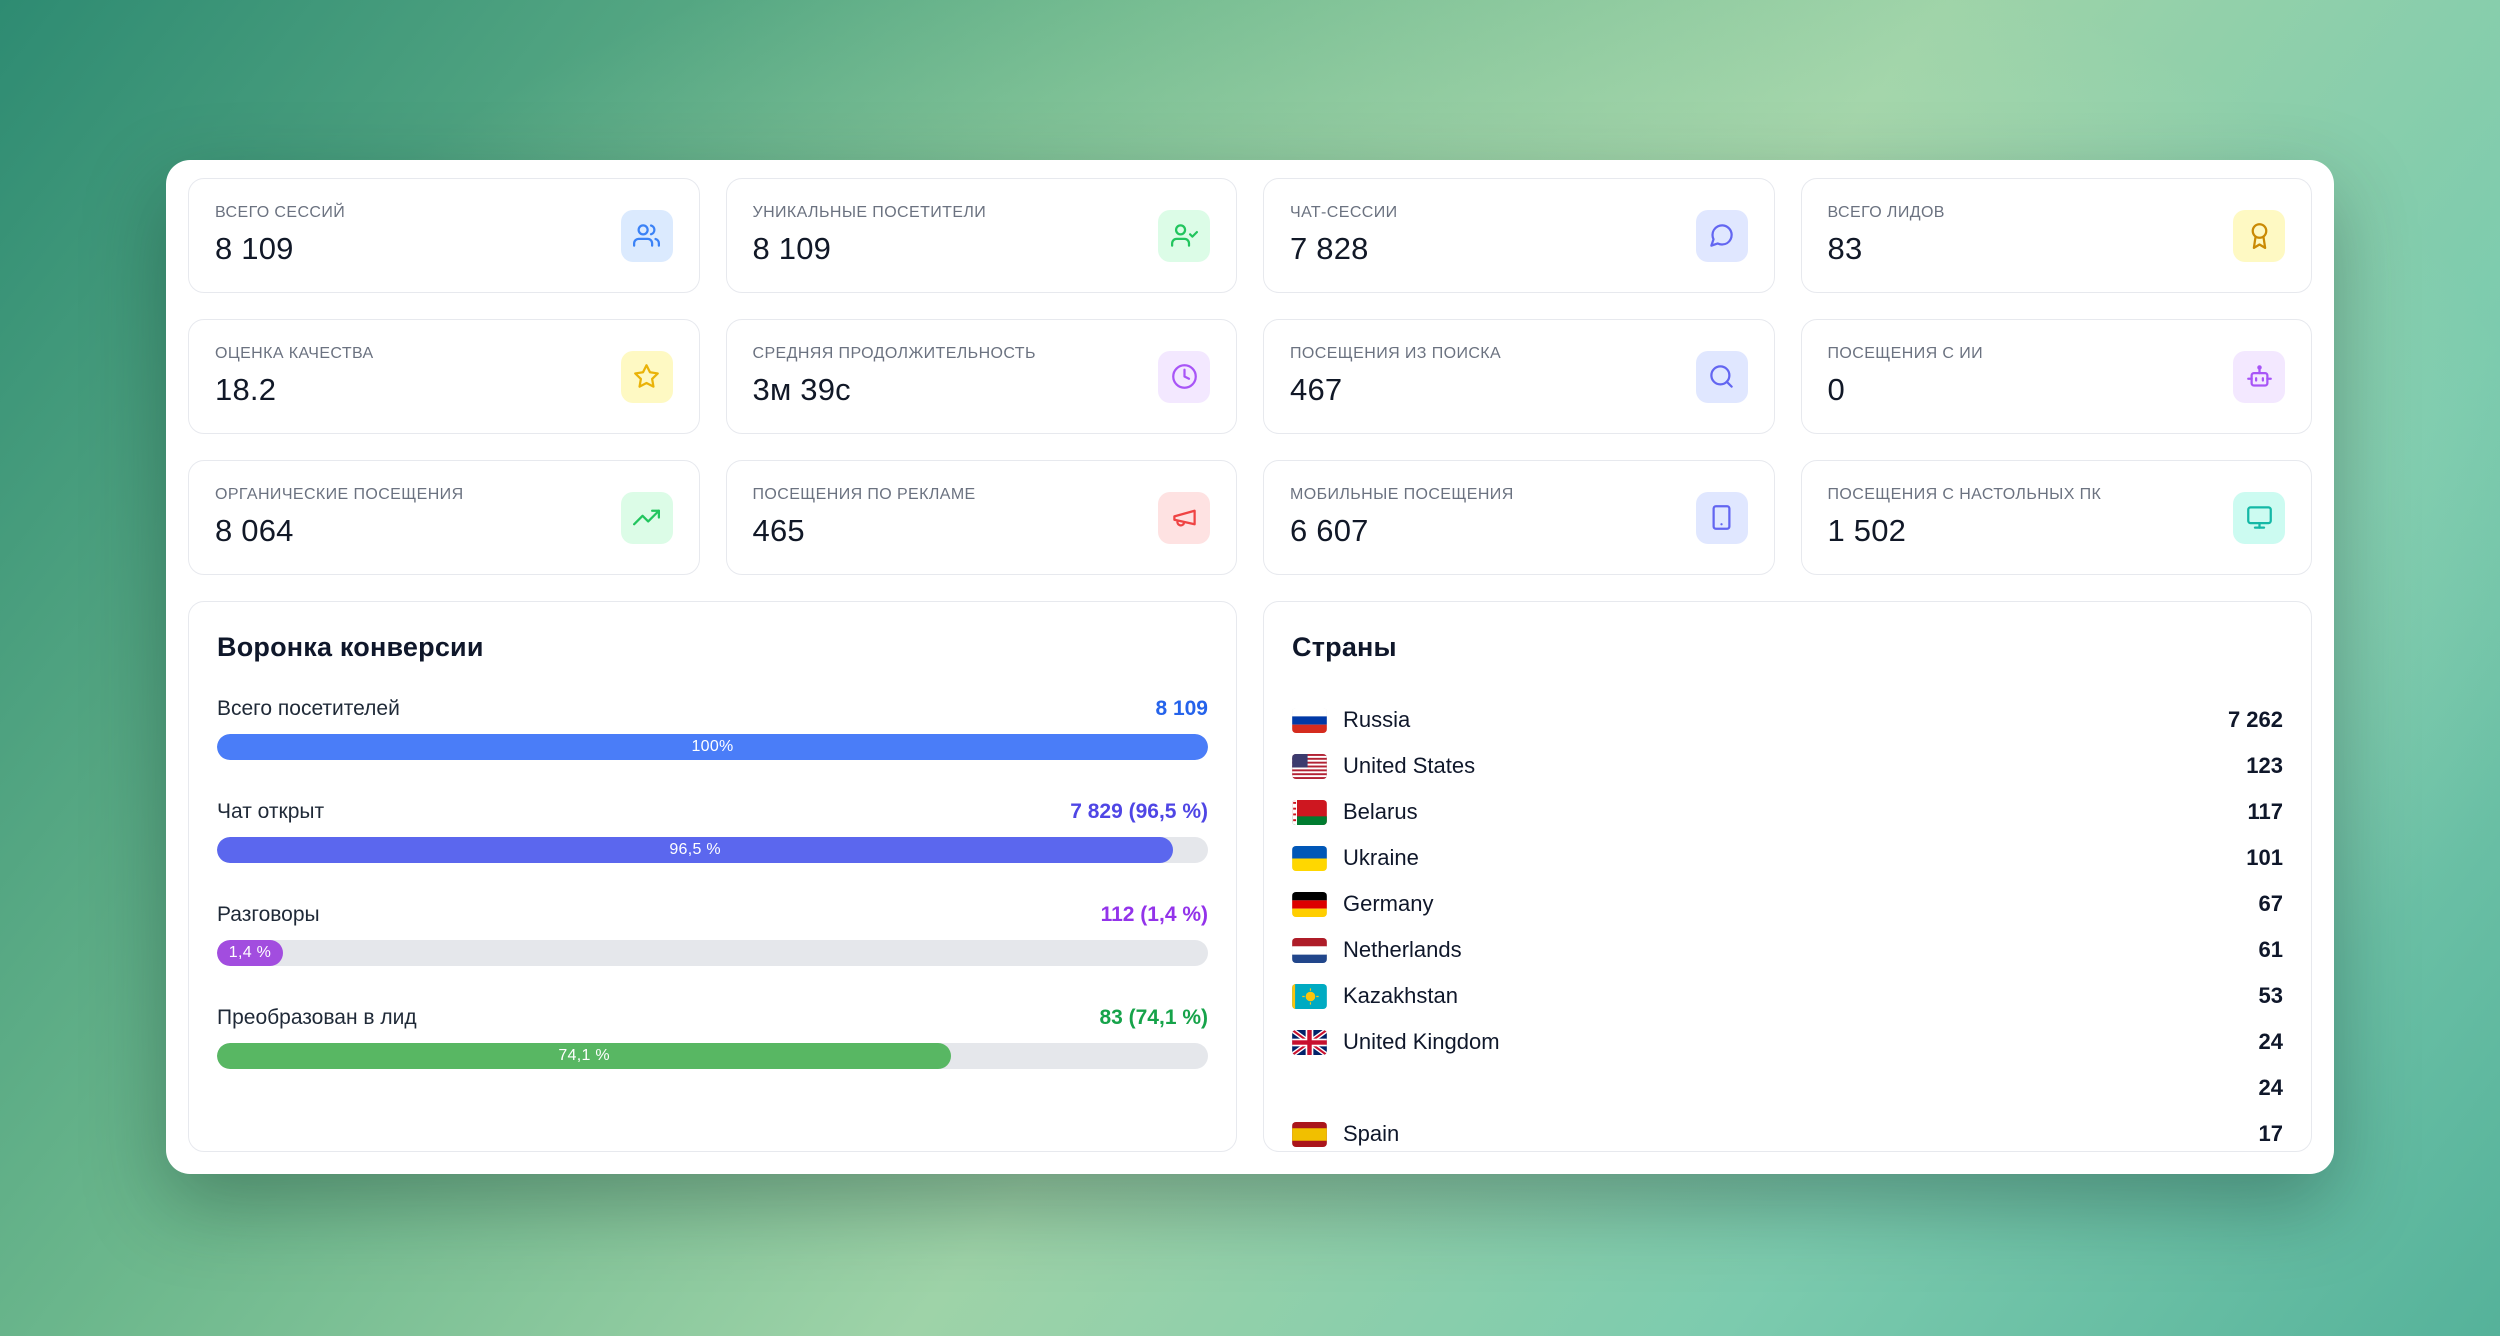 This screenshot has height=1336, width=2500. I want to click on chat-bubble-icon, so click(1721, 235).